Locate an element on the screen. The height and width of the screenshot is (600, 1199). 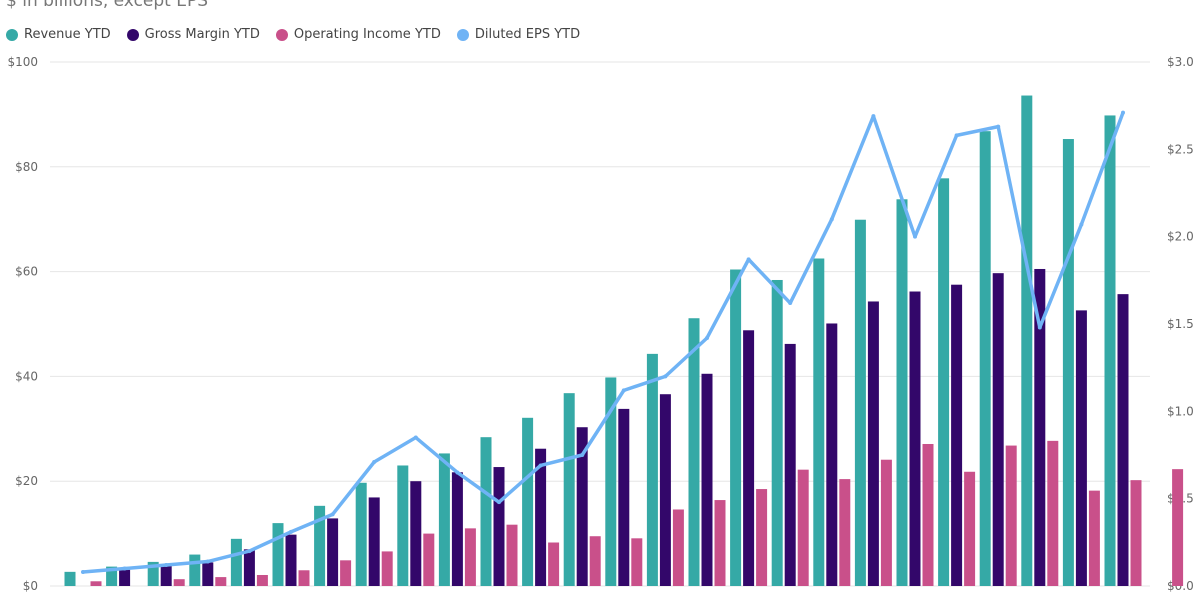
legend-item-revenue: Revenue YTD is located at coordinates (58, 34).